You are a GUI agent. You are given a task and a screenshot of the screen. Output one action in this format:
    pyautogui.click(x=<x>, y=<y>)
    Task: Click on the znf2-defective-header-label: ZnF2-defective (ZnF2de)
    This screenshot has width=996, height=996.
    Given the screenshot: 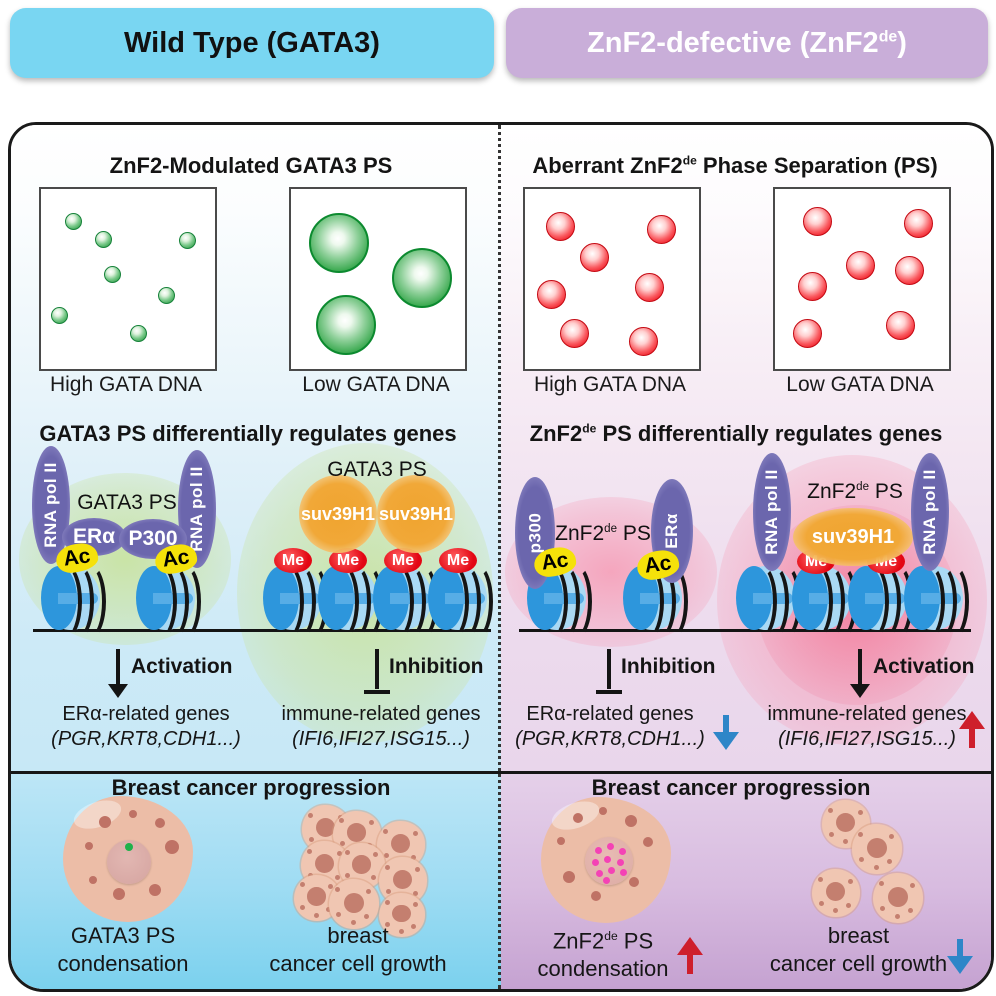 What is the action you would take?
    pyautogui.click(x=747, y=42)
    